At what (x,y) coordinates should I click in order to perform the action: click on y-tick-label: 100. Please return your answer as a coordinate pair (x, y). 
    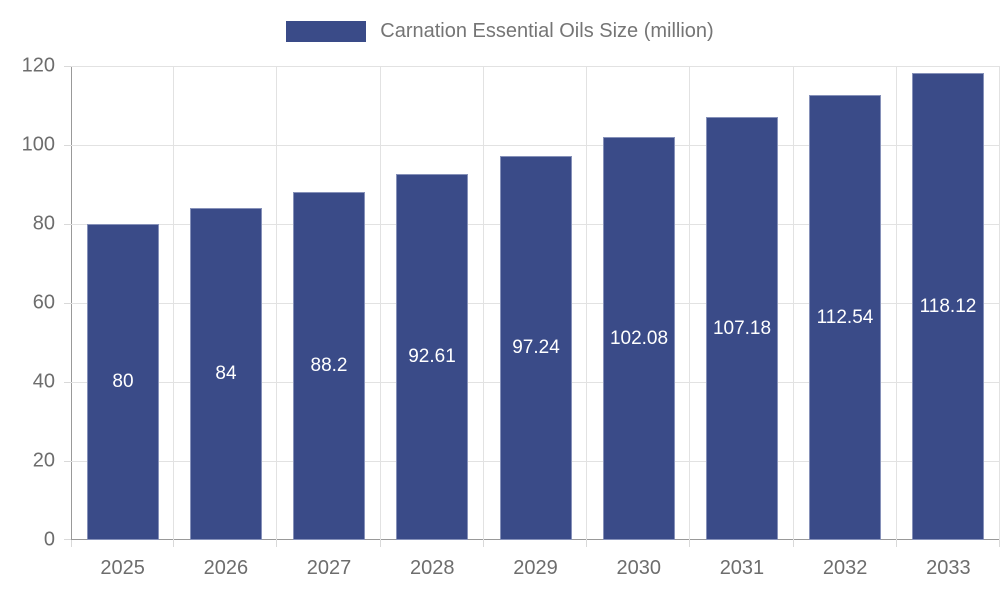
    Looking at the image, I should click on (38, 144).